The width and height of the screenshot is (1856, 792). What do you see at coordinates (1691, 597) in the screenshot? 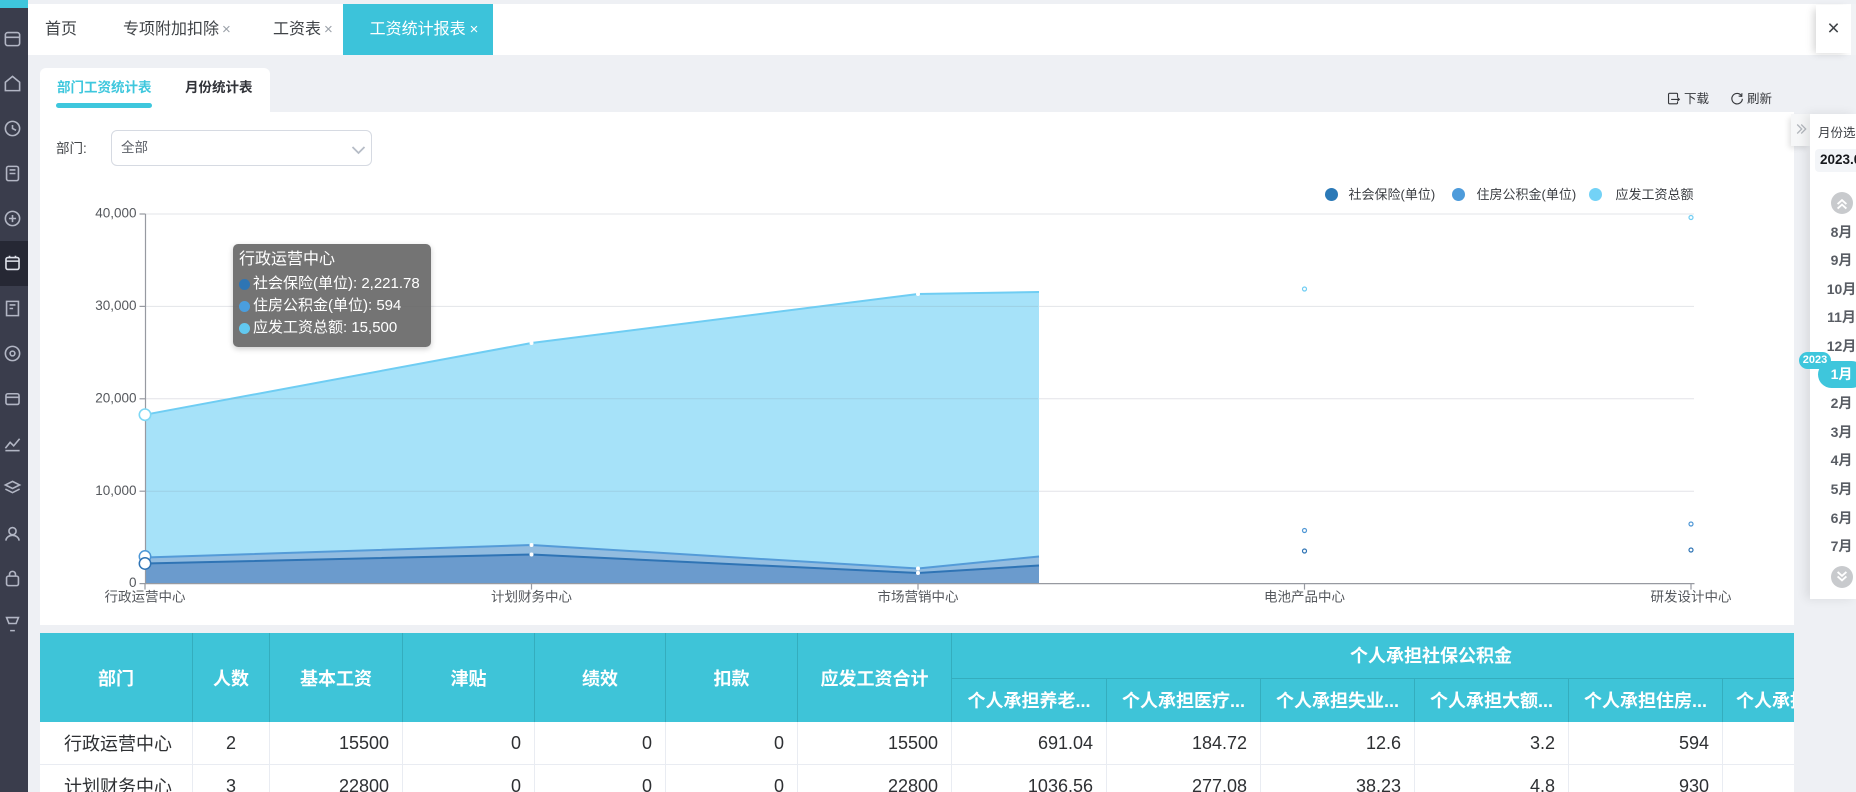
I see `svg-text: 研发设计中心` at bounding box center [1691, 597].